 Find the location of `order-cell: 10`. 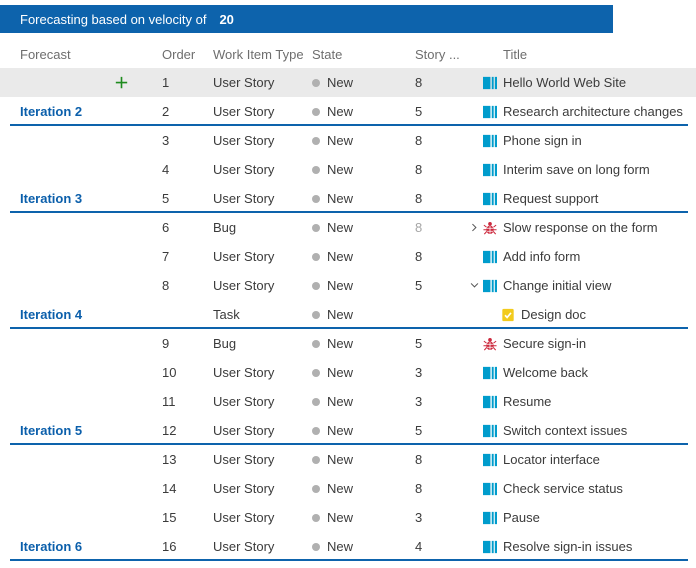

order-cell: 10 is located at coordinates (169, 372).